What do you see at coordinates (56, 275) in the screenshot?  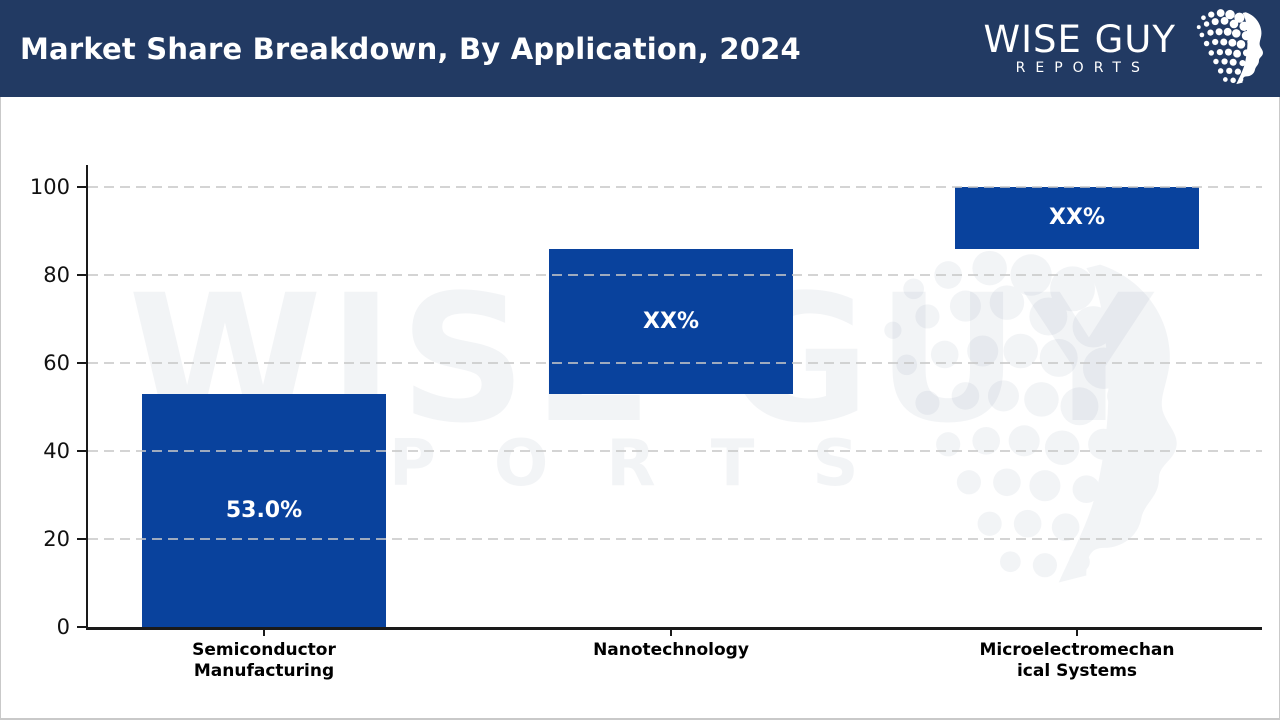 I see `y-tick-label: 80` at bounding box center [56, 275].